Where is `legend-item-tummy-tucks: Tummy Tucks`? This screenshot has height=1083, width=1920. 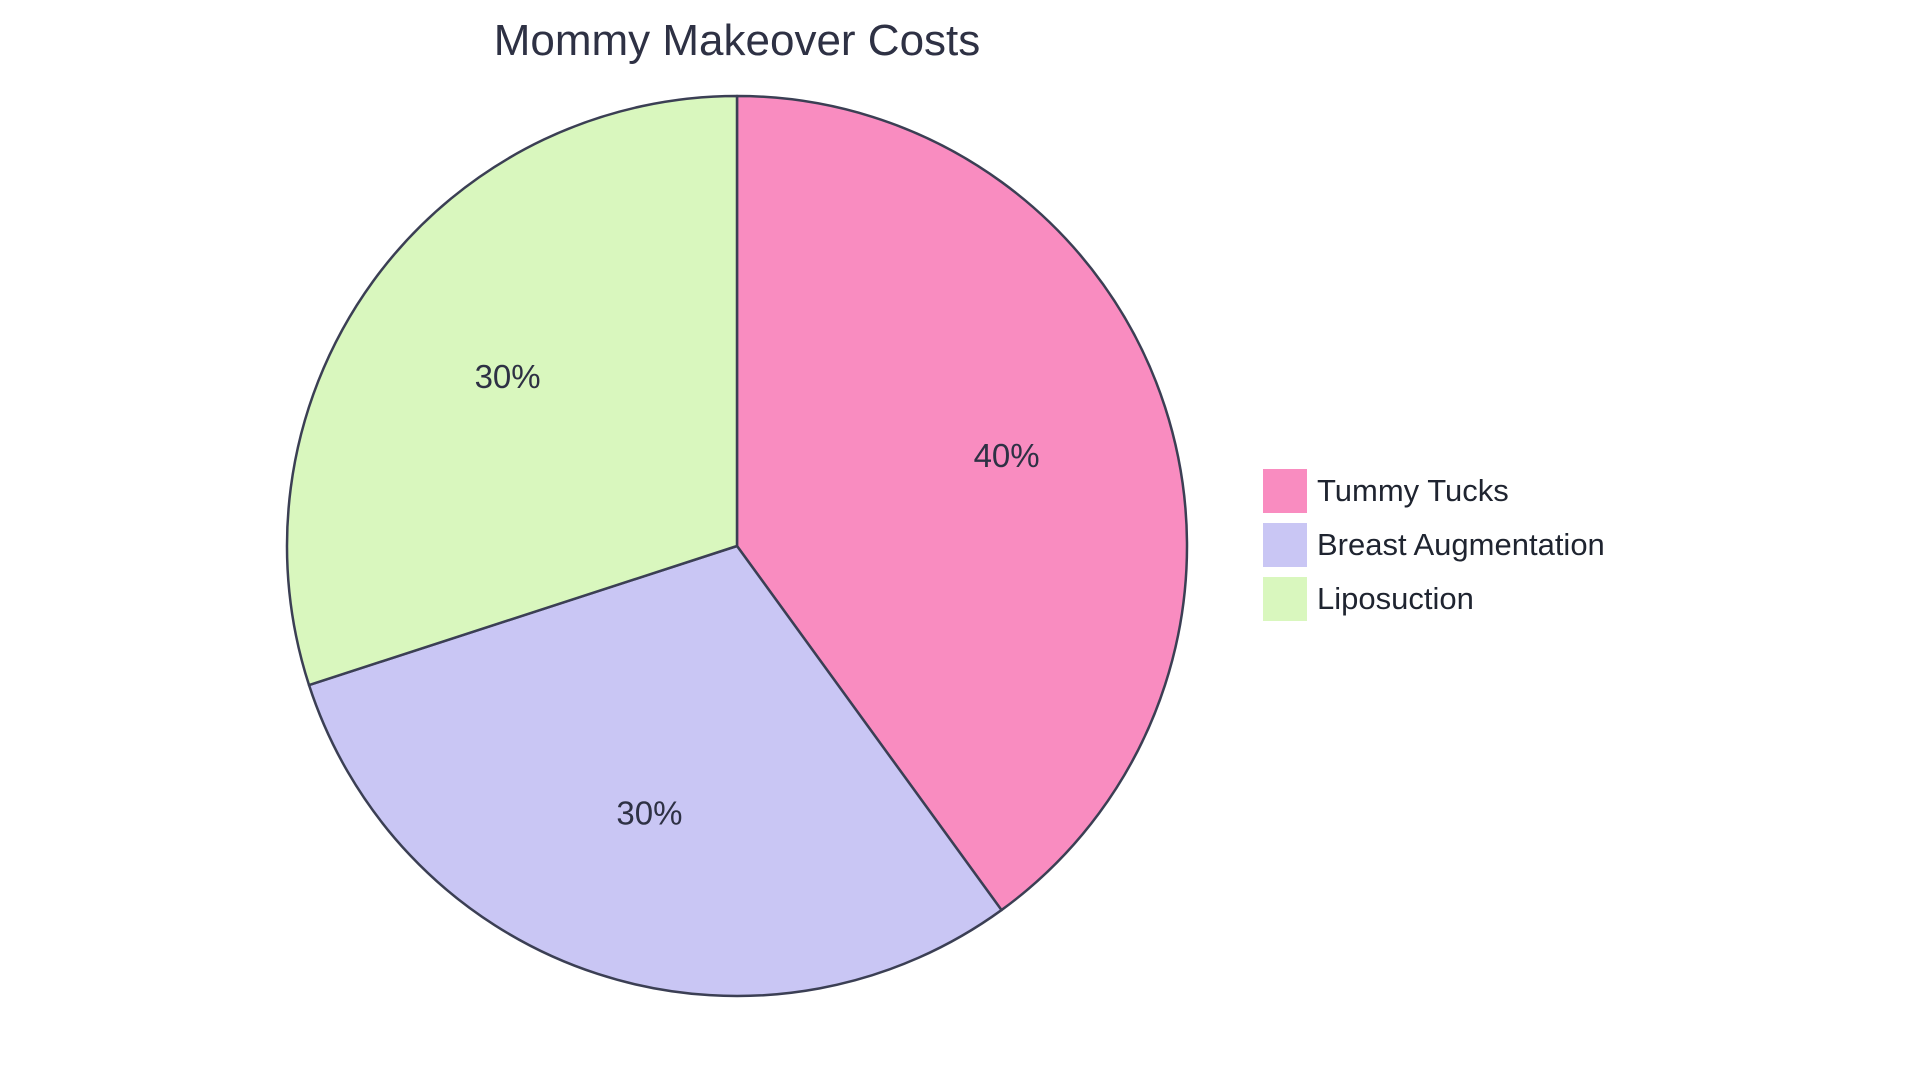 legend-item-tummy-tucks: Tummy Tucks is located at coordinates (1434, 491).